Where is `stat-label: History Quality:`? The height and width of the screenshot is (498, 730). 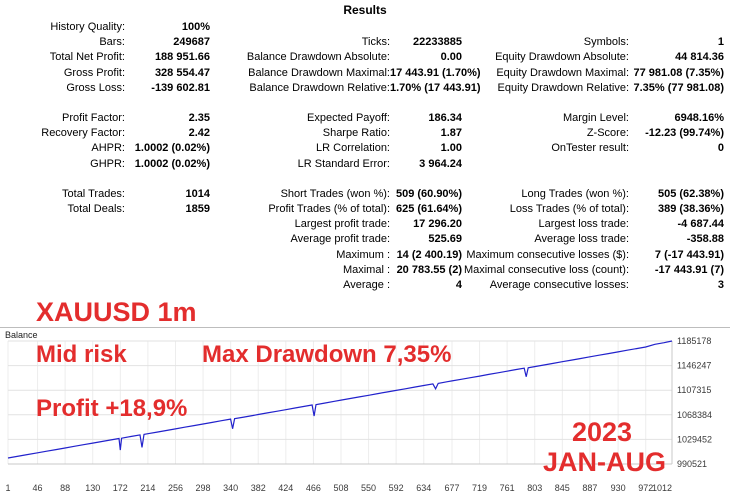
stat-label: History Quality: is located at coordinates (87, 27).